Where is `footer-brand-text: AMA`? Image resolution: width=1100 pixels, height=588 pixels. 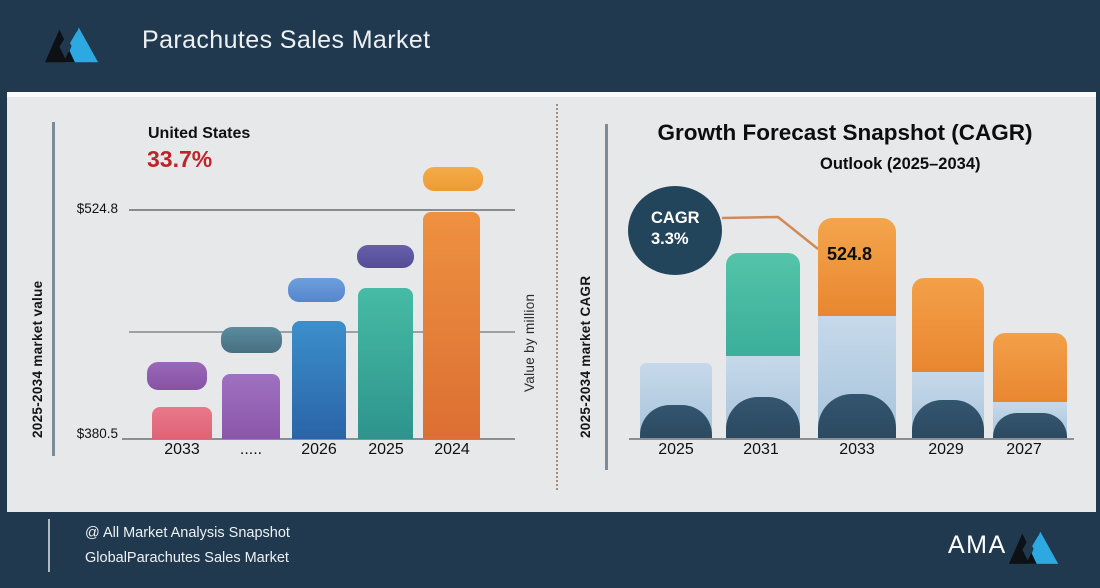 footer-brand-text: AMA is located at coordinates (977, 545).